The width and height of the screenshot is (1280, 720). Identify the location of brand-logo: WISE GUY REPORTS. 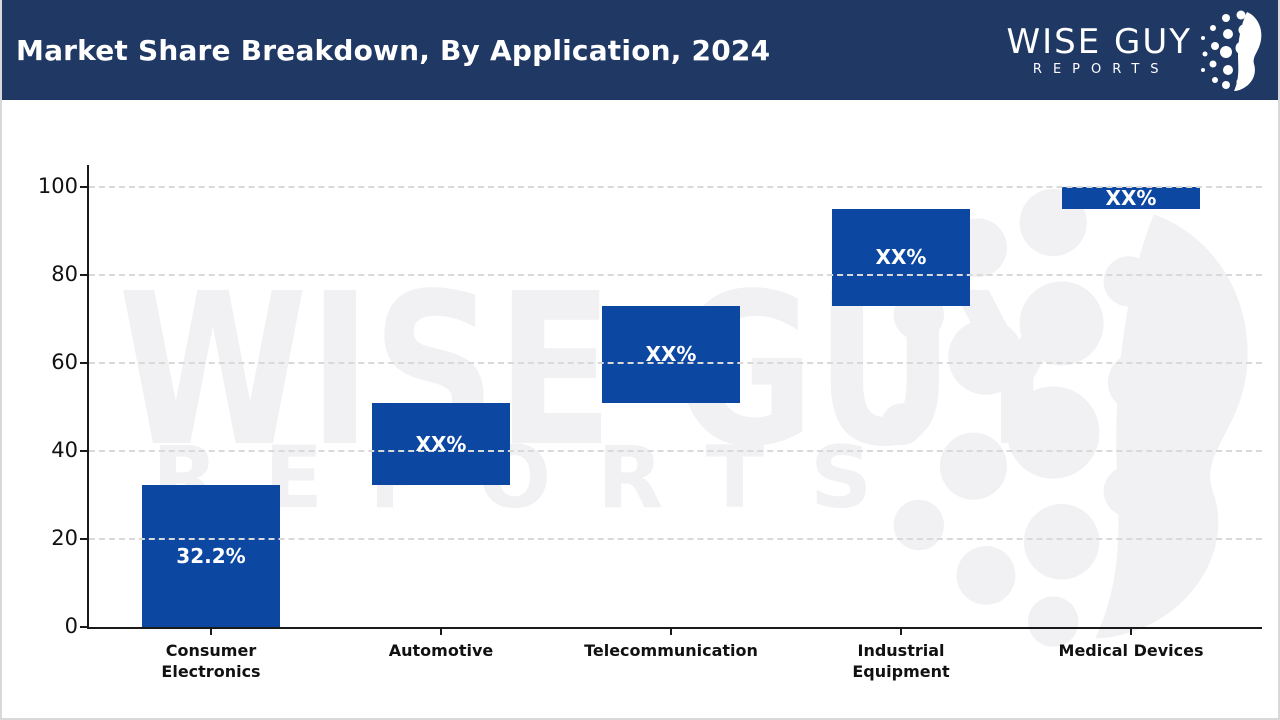
(1135, 50).